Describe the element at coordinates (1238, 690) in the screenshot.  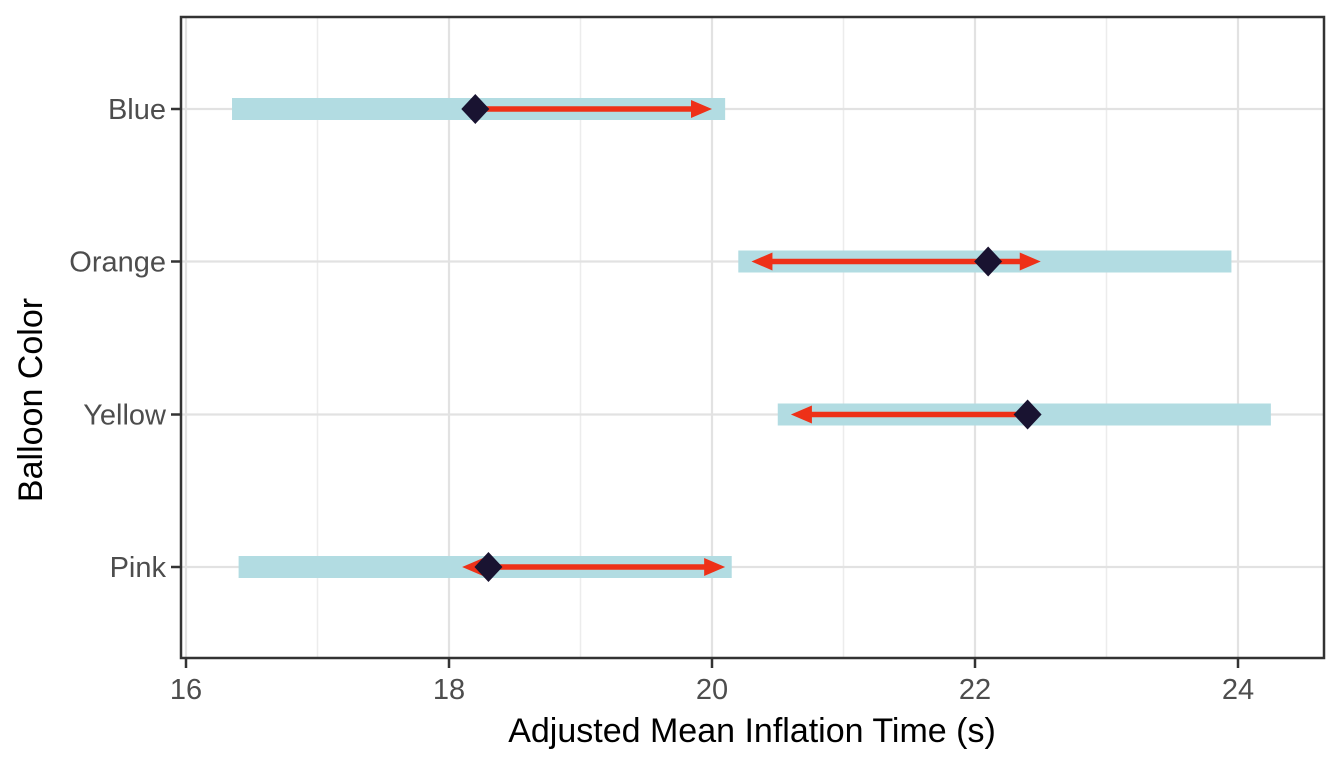
I see `x-tick-label: 24` at that location.